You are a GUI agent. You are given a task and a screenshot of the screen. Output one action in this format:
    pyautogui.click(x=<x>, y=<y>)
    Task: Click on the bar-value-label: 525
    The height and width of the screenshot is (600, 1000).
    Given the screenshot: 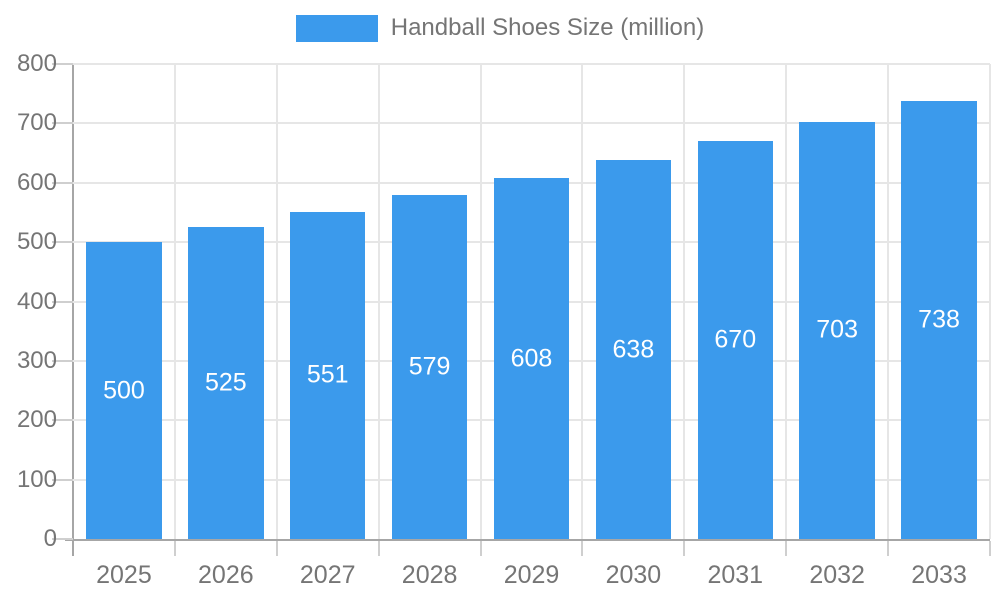 What is the action you would take?
    pyautogui.click(x=225, y=382)
    